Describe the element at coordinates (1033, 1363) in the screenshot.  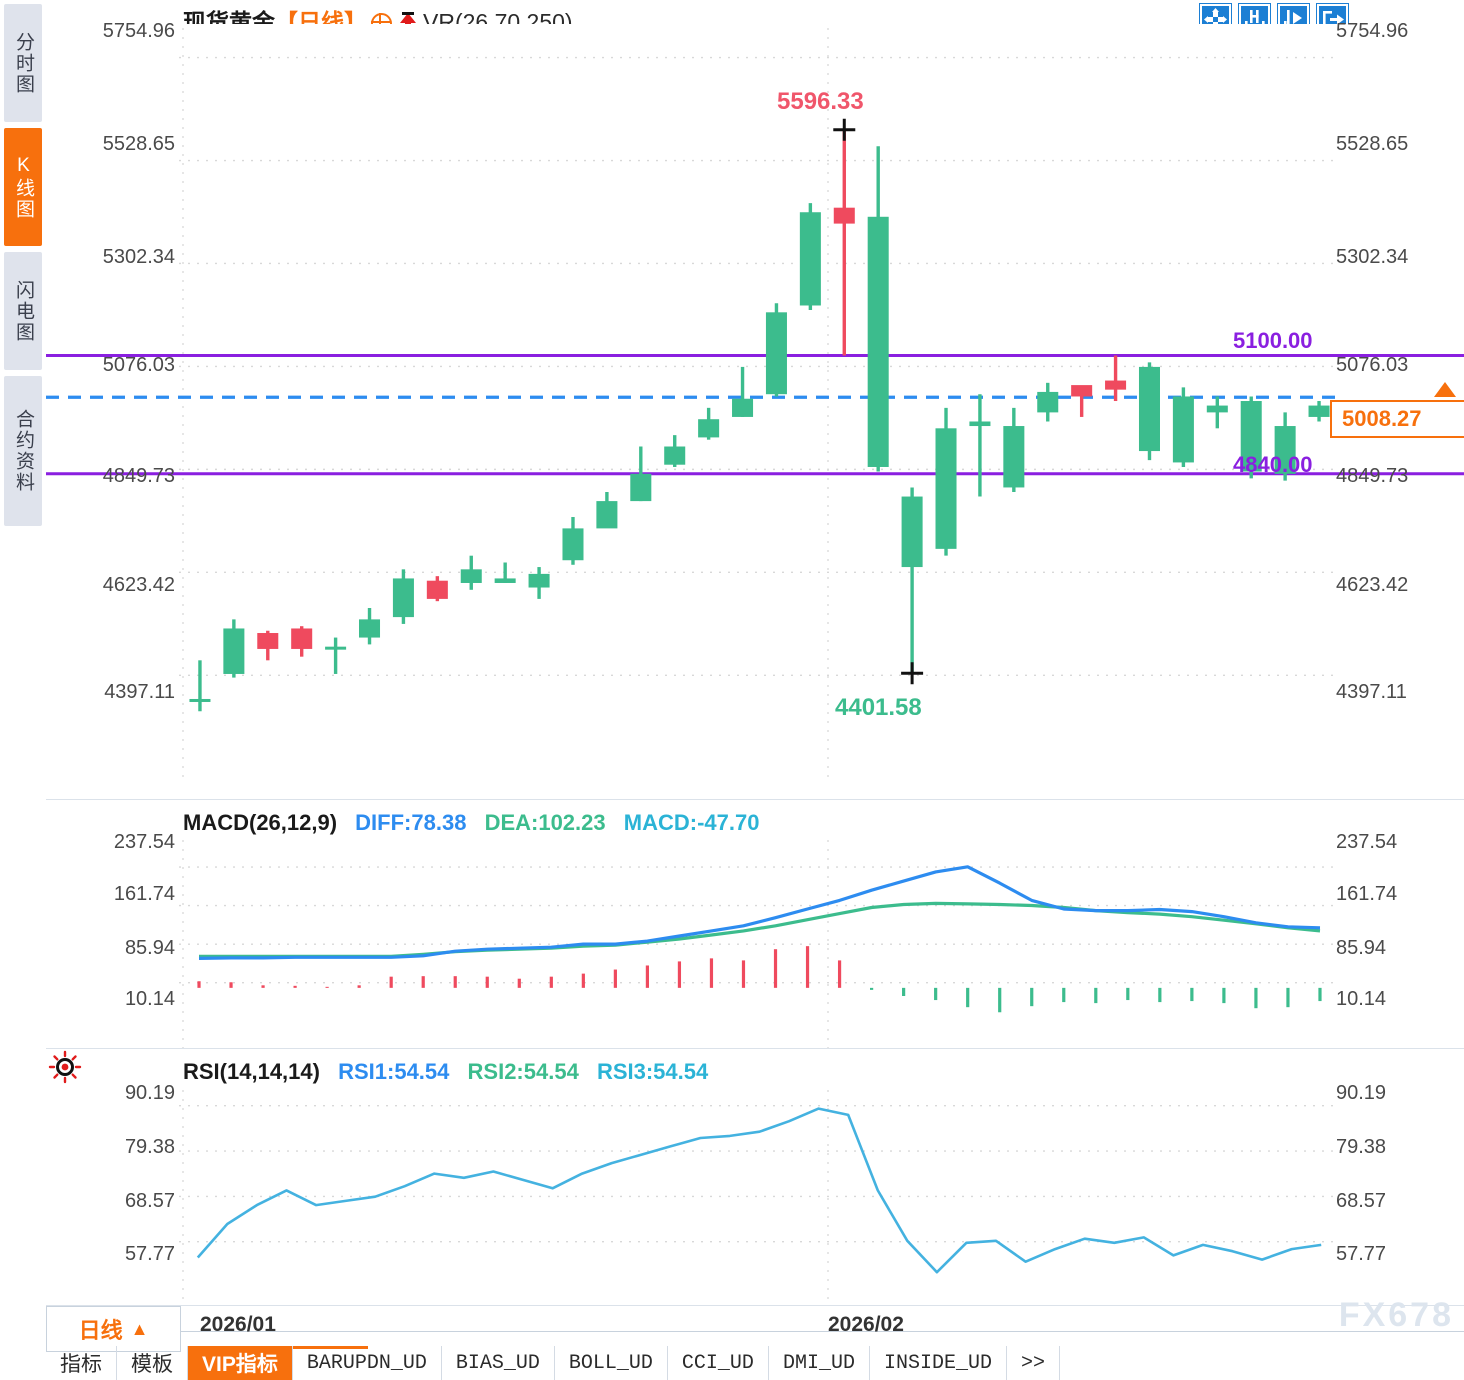
I see `tab-: >>` at that location.